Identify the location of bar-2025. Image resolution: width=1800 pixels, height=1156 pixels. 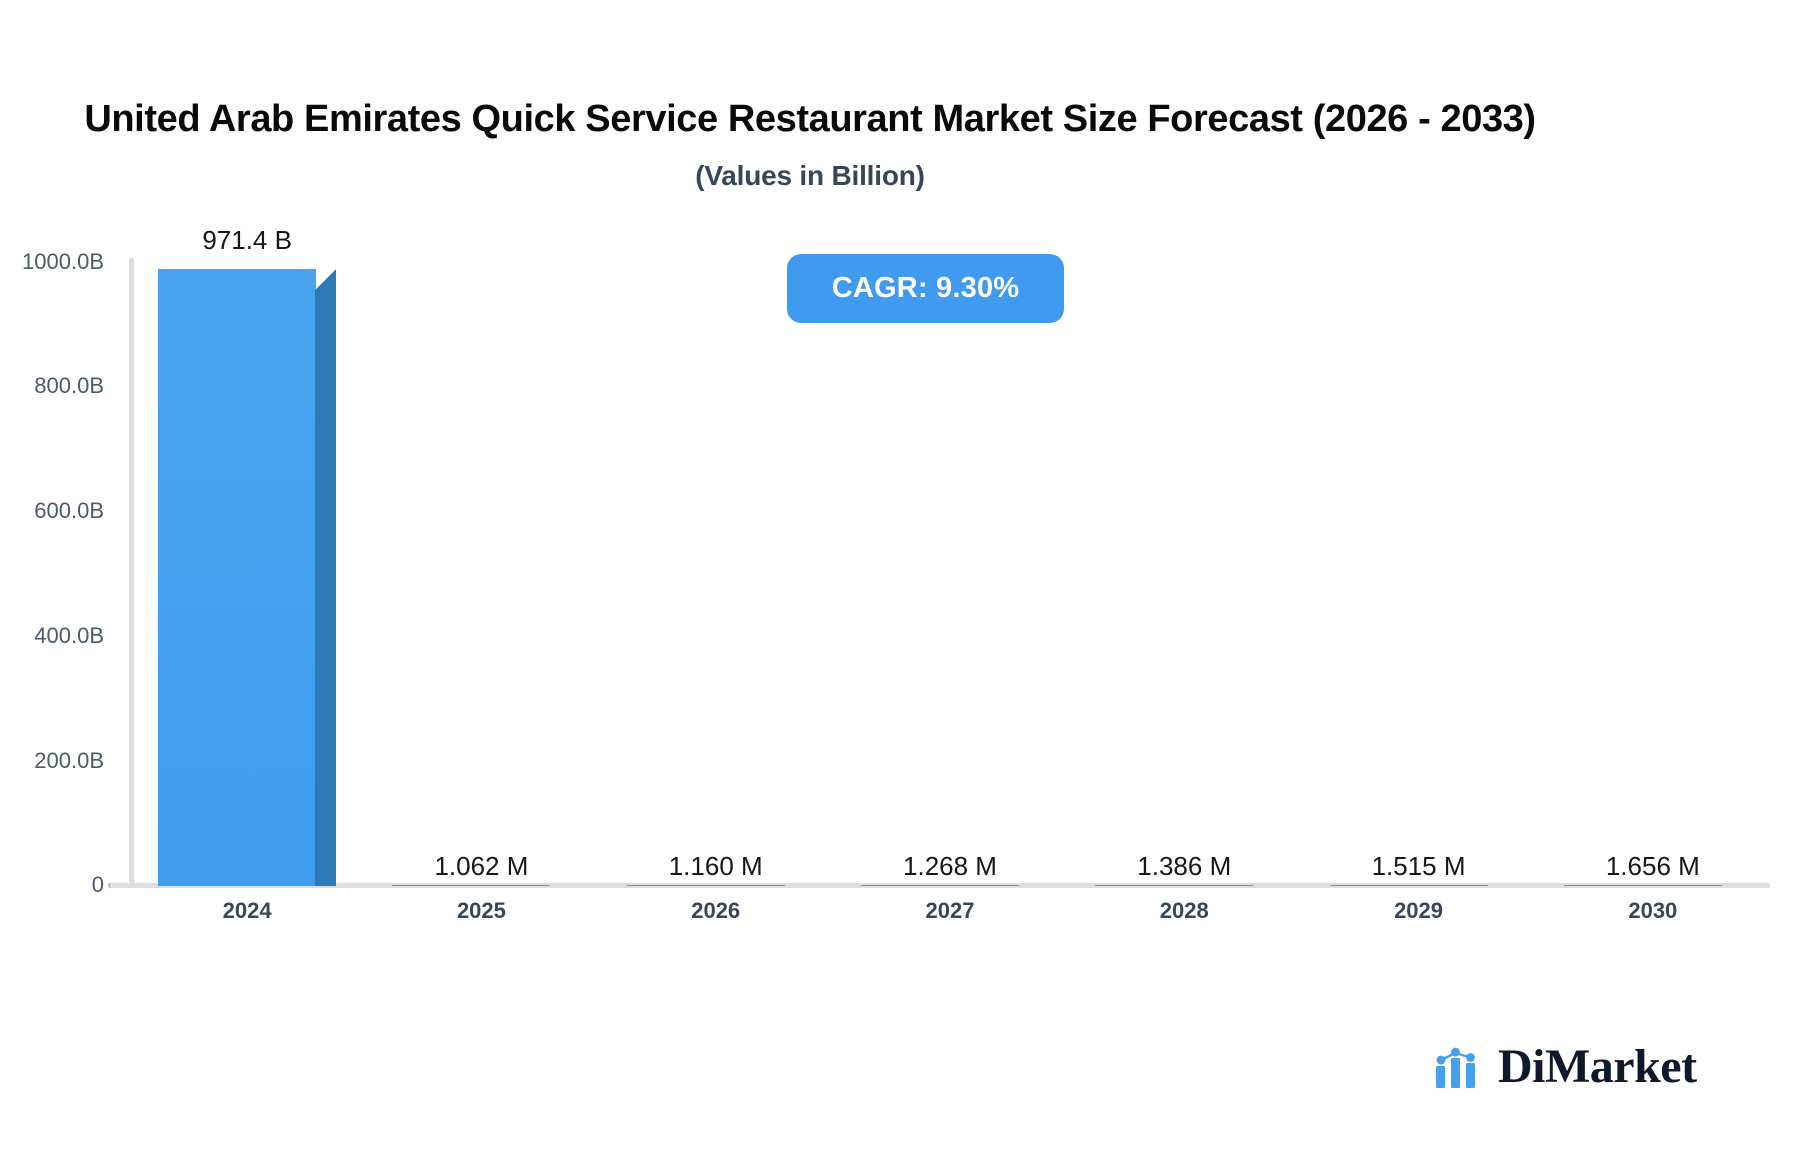
(481, 885).